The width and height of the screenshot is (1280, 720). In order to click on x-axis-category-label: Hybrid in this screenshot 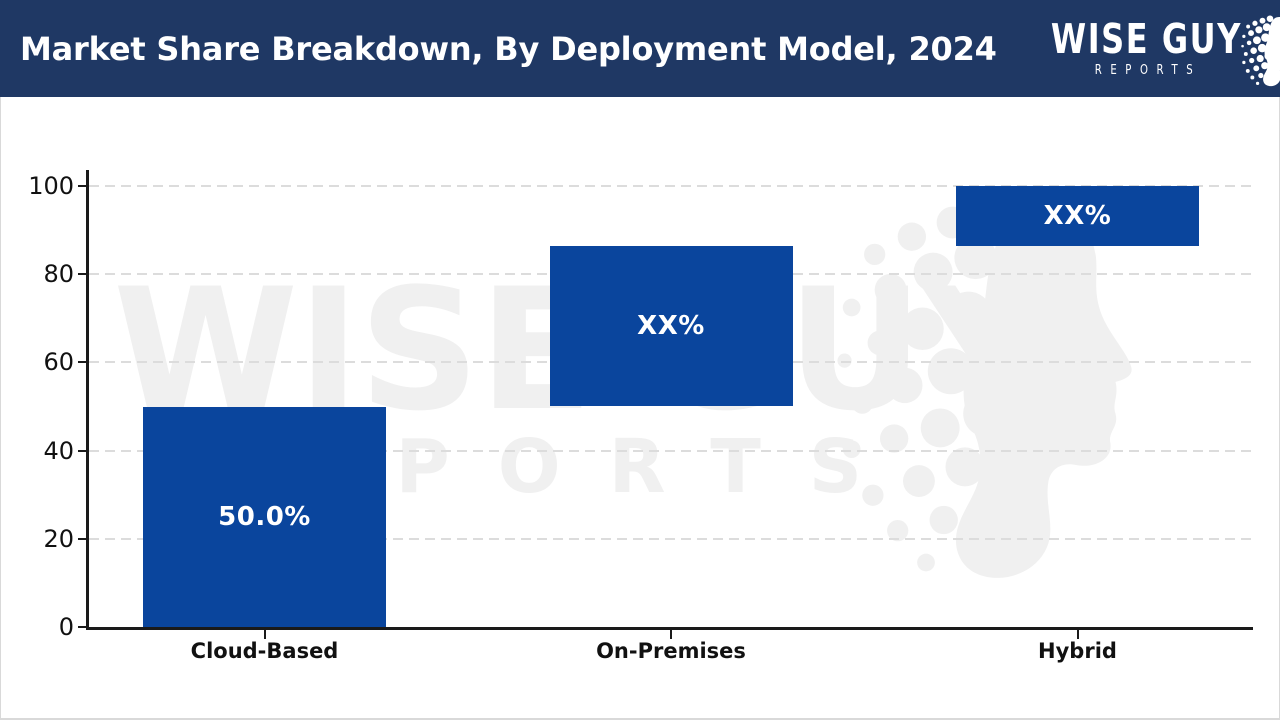, I will do `click(1077, 651)`.